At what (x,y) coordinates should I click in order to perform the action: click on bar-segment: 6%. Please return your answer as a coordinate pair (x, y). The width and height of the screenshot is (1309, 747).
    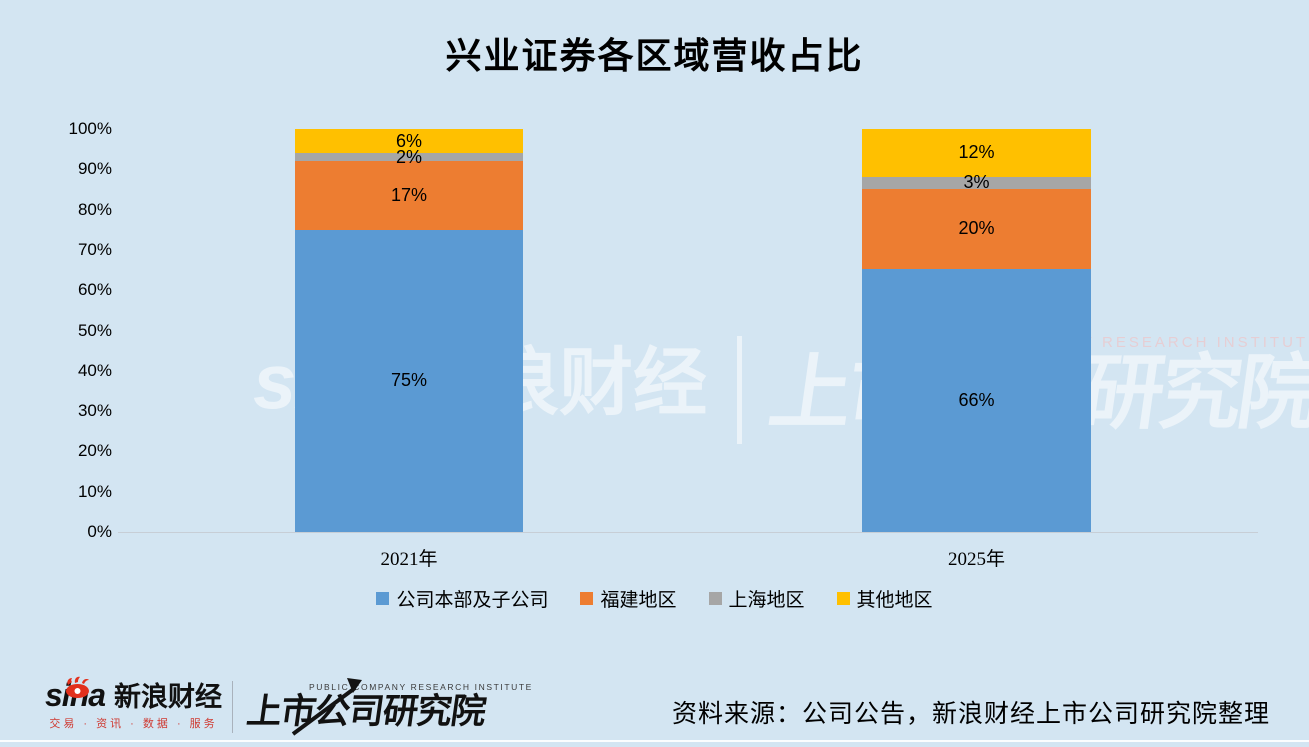
    Looking at the image, I should click on (409, 141).